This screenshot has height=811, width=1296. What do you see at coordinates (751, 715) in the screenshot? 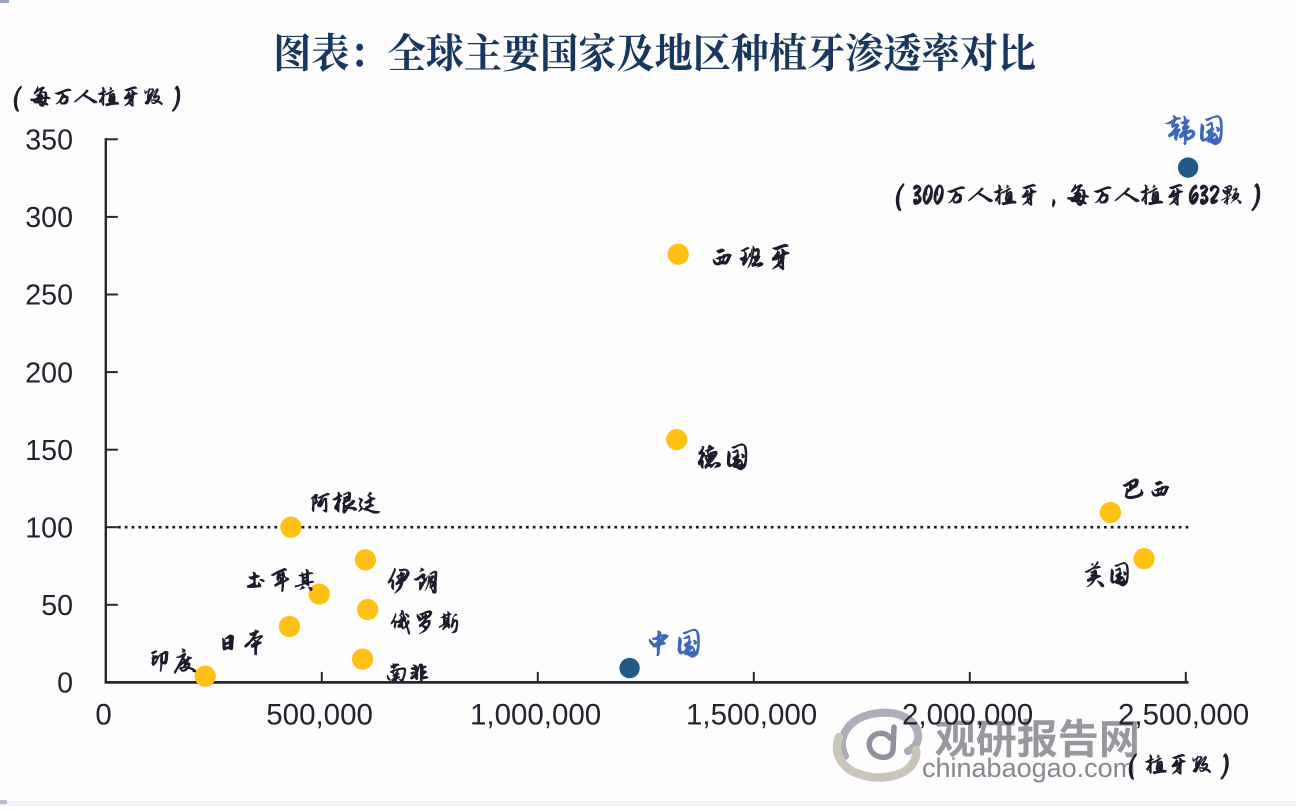
I see `svg-text: 1,500,000` at bounding box center [751, 715].